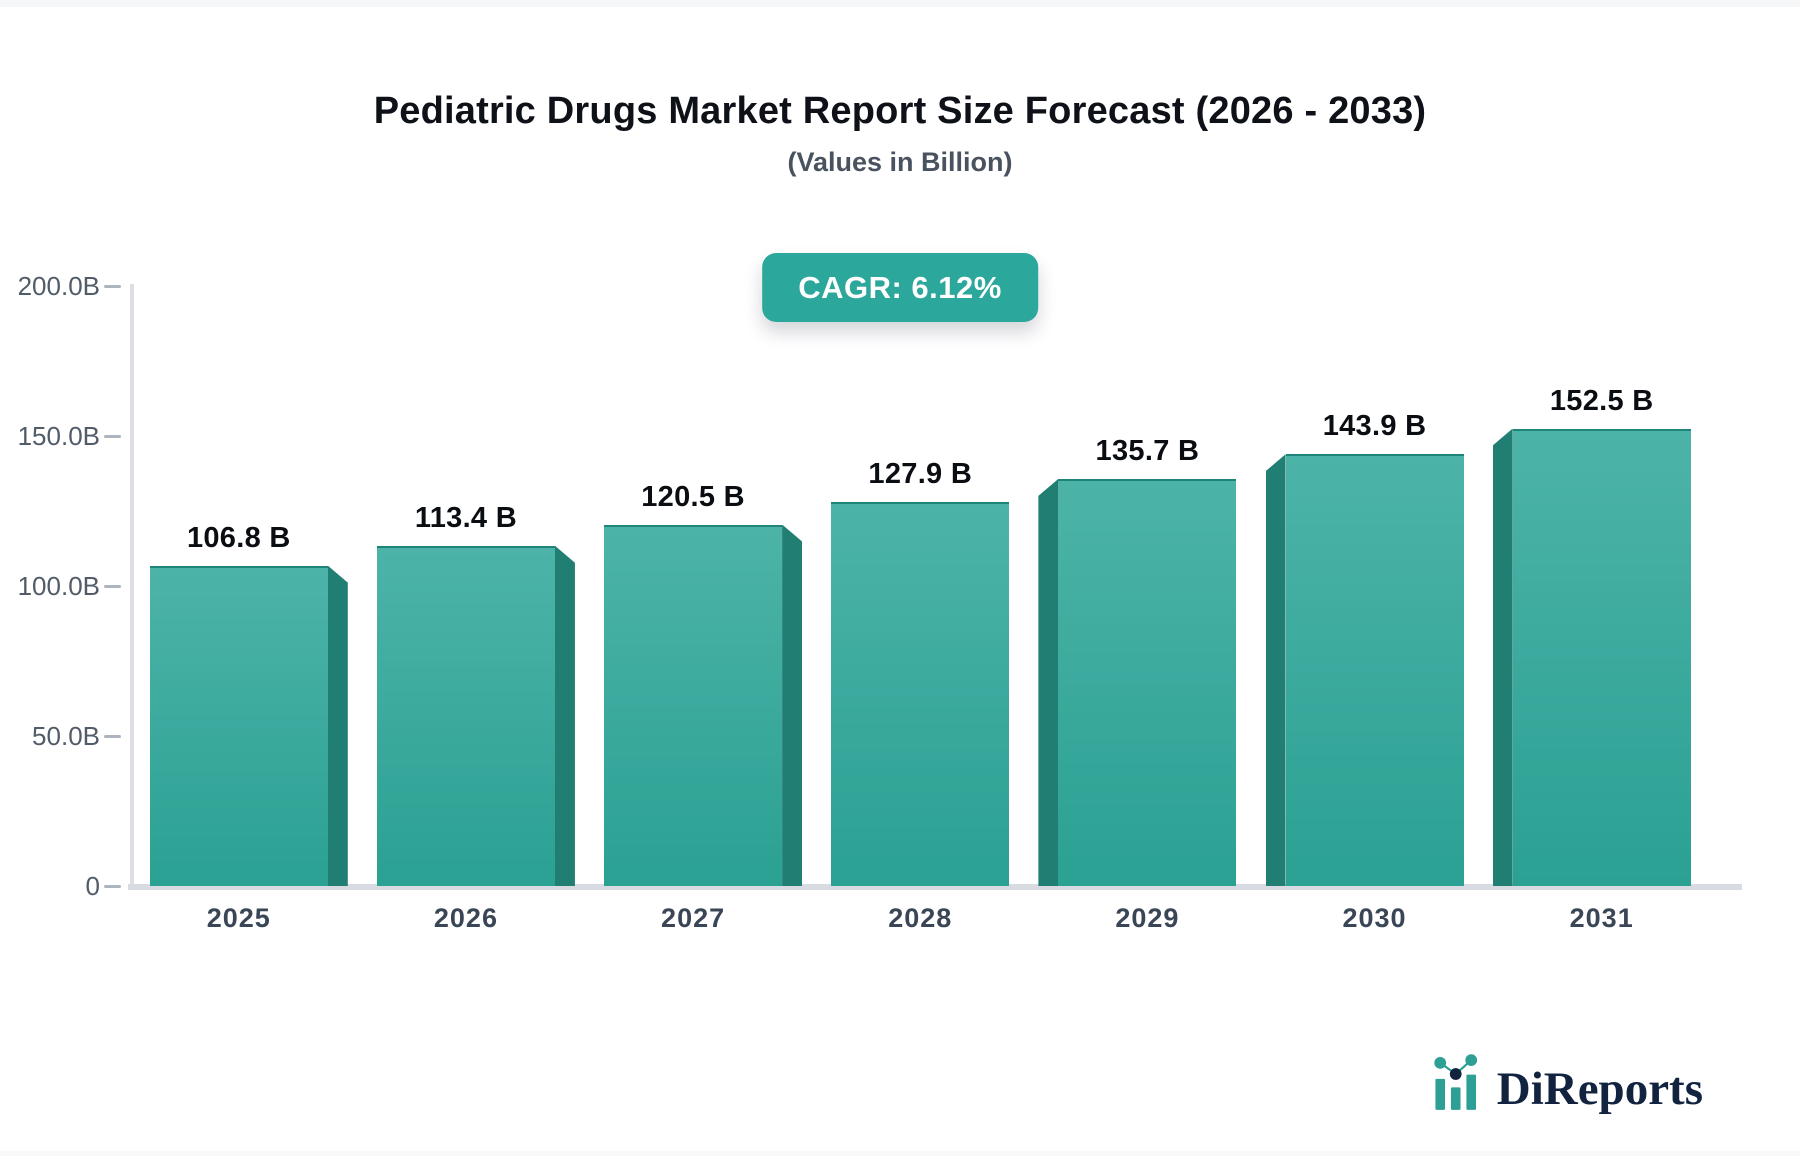 Image resolution: width=1800 pixels, height=1156 pixels. I want to click on bar-value-2031: 152.5 B, so click(1601, 400).